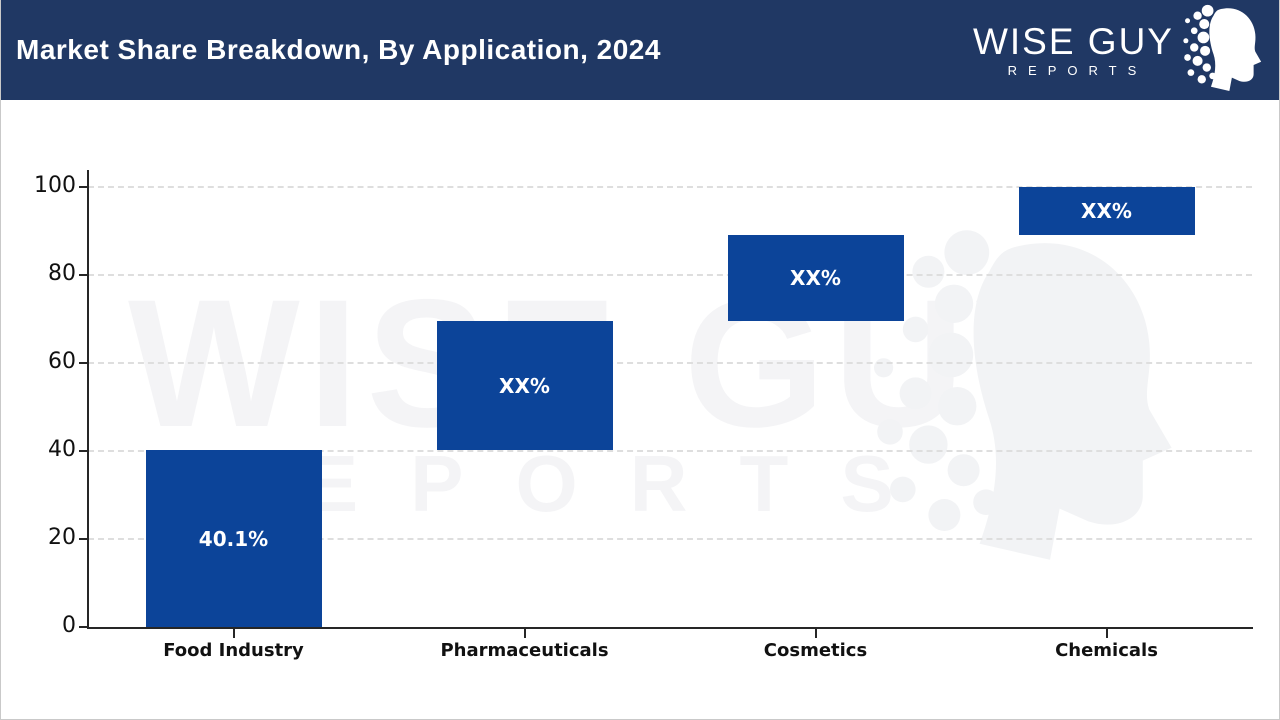  What do you see at coordinates (524, 650) in the screenshot?
I see `x-category-label: Pharmaceuticals` at bounding box center [524, 650].